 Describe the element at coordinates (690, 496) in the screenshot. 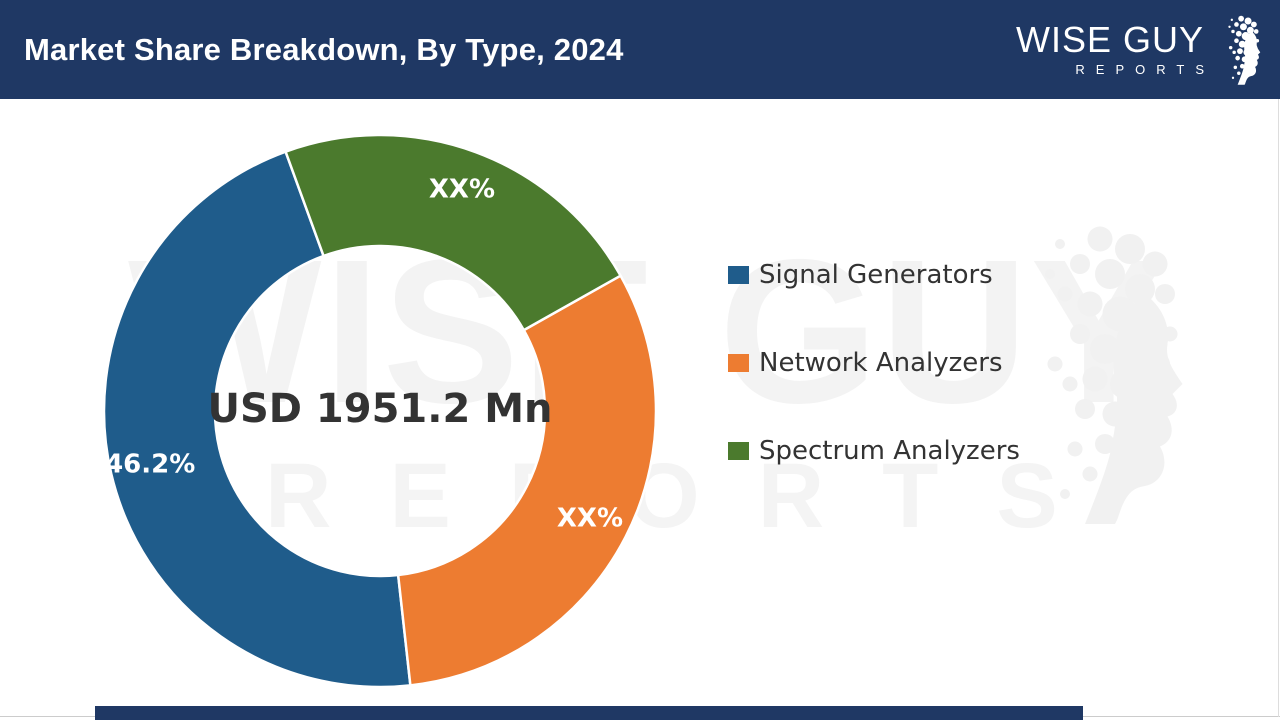

I see `watermark-subtitle: REPORTS` at that location.